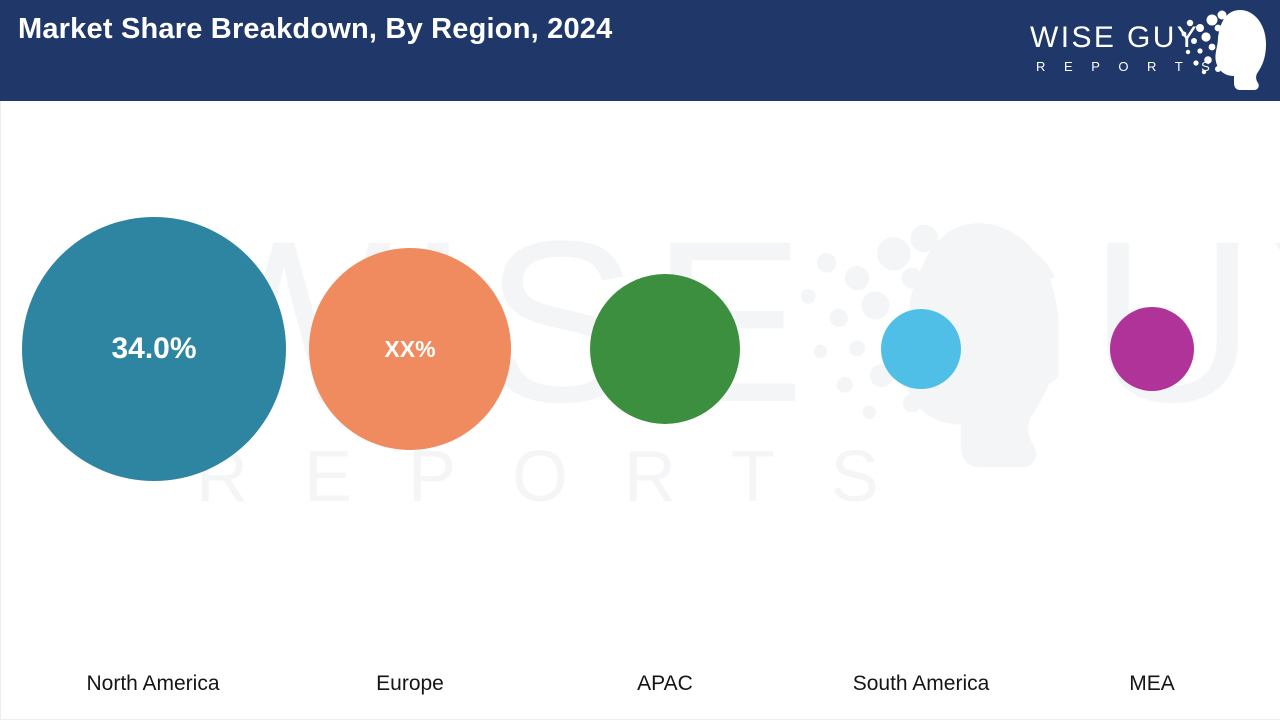 The image size is (1280, 720). What do you see at coordinates (1127, 66) in the screenshot?
I see `logo-subwordmark: R E P O R T S` at bounding box center [1127, 66].